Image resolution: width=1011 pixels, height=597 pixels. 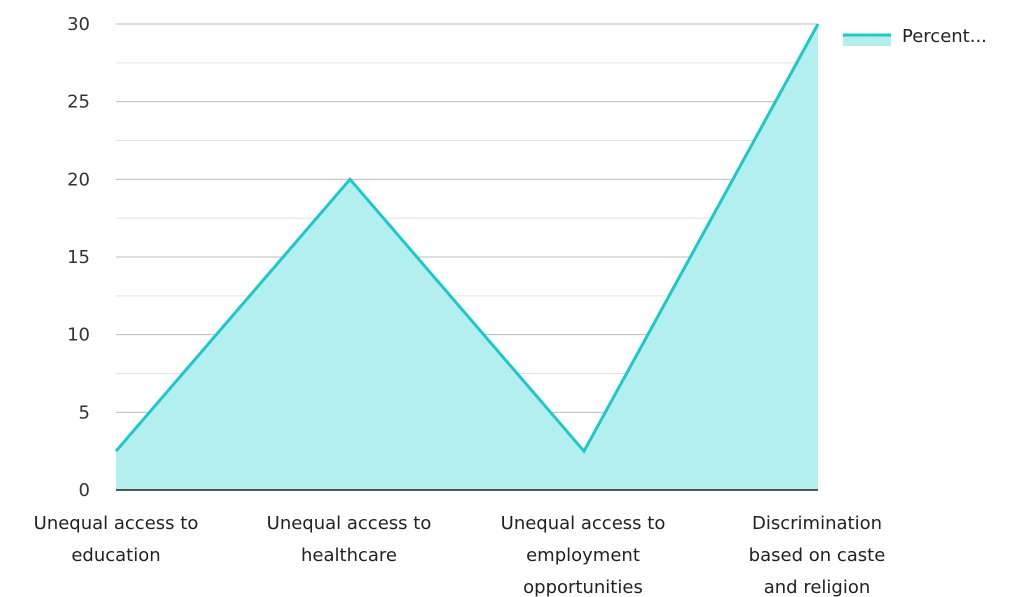 I want to click on y-tick-label: 25, so click(x=78, y=102).